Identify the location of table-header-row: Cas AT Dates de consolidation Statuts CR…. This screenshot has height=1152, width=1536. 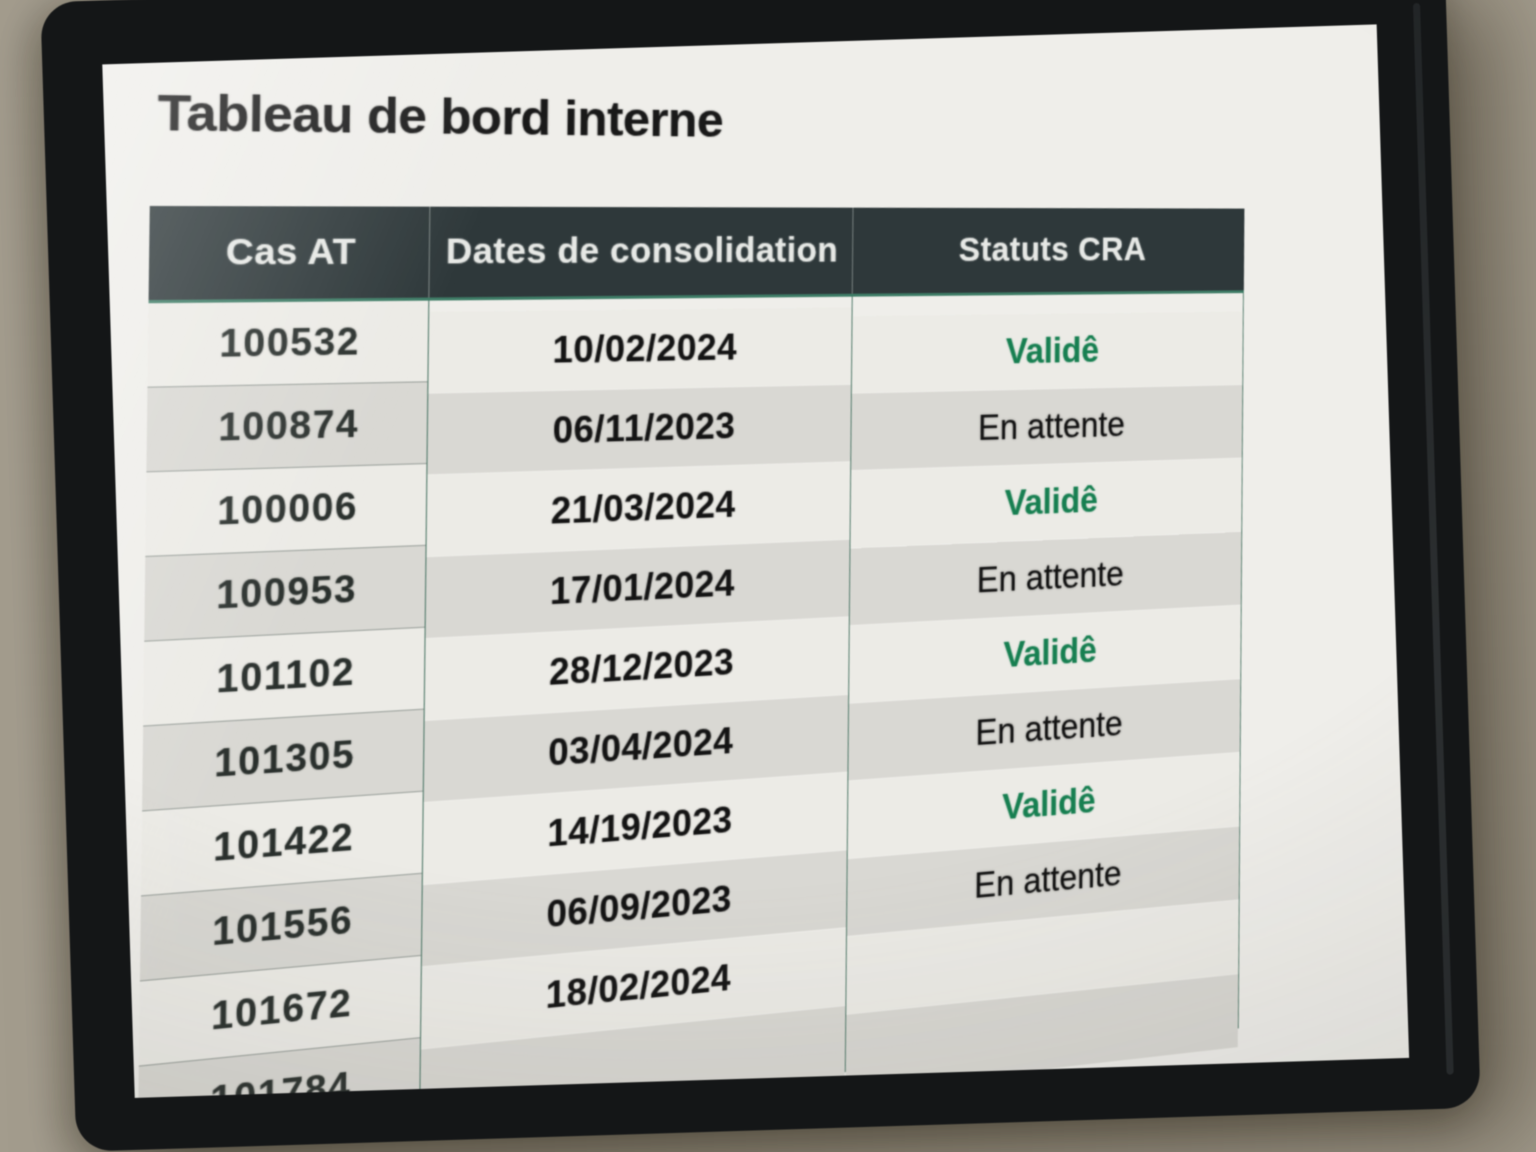
(696, 254).